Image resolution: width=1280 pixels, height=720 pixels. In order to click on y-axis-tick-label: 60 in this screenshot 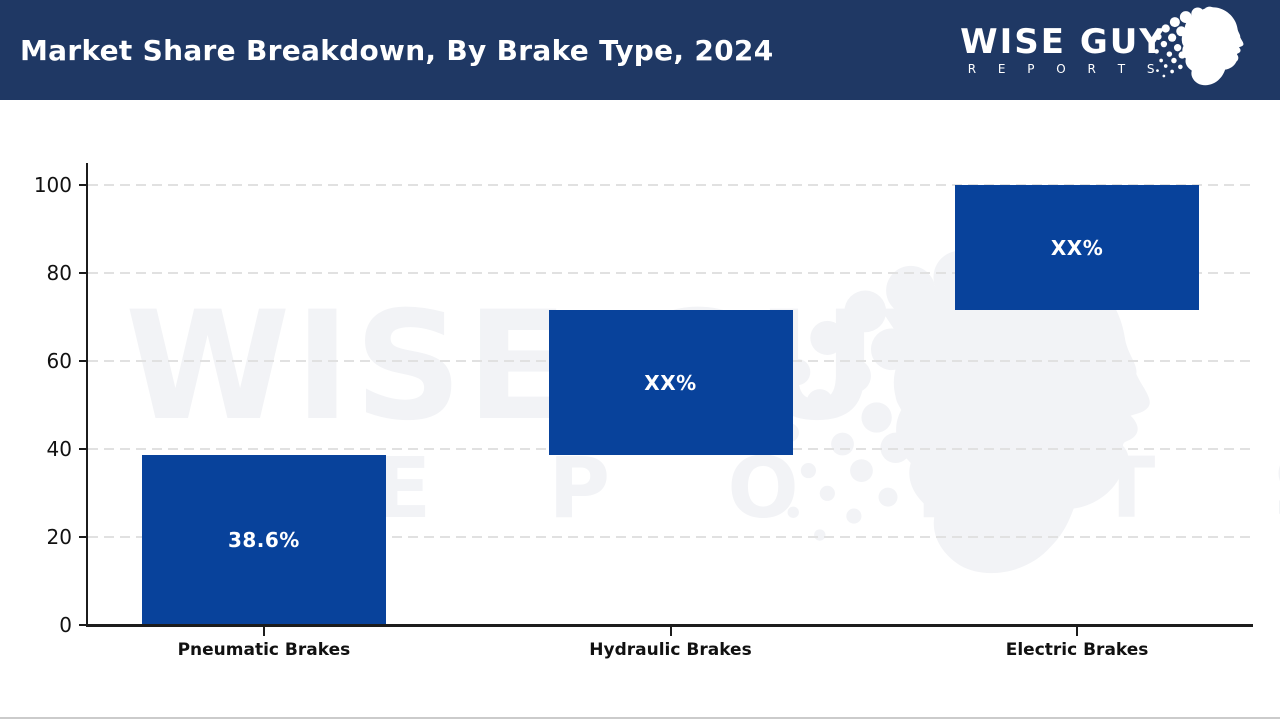, I will do `click(59, 361)`.